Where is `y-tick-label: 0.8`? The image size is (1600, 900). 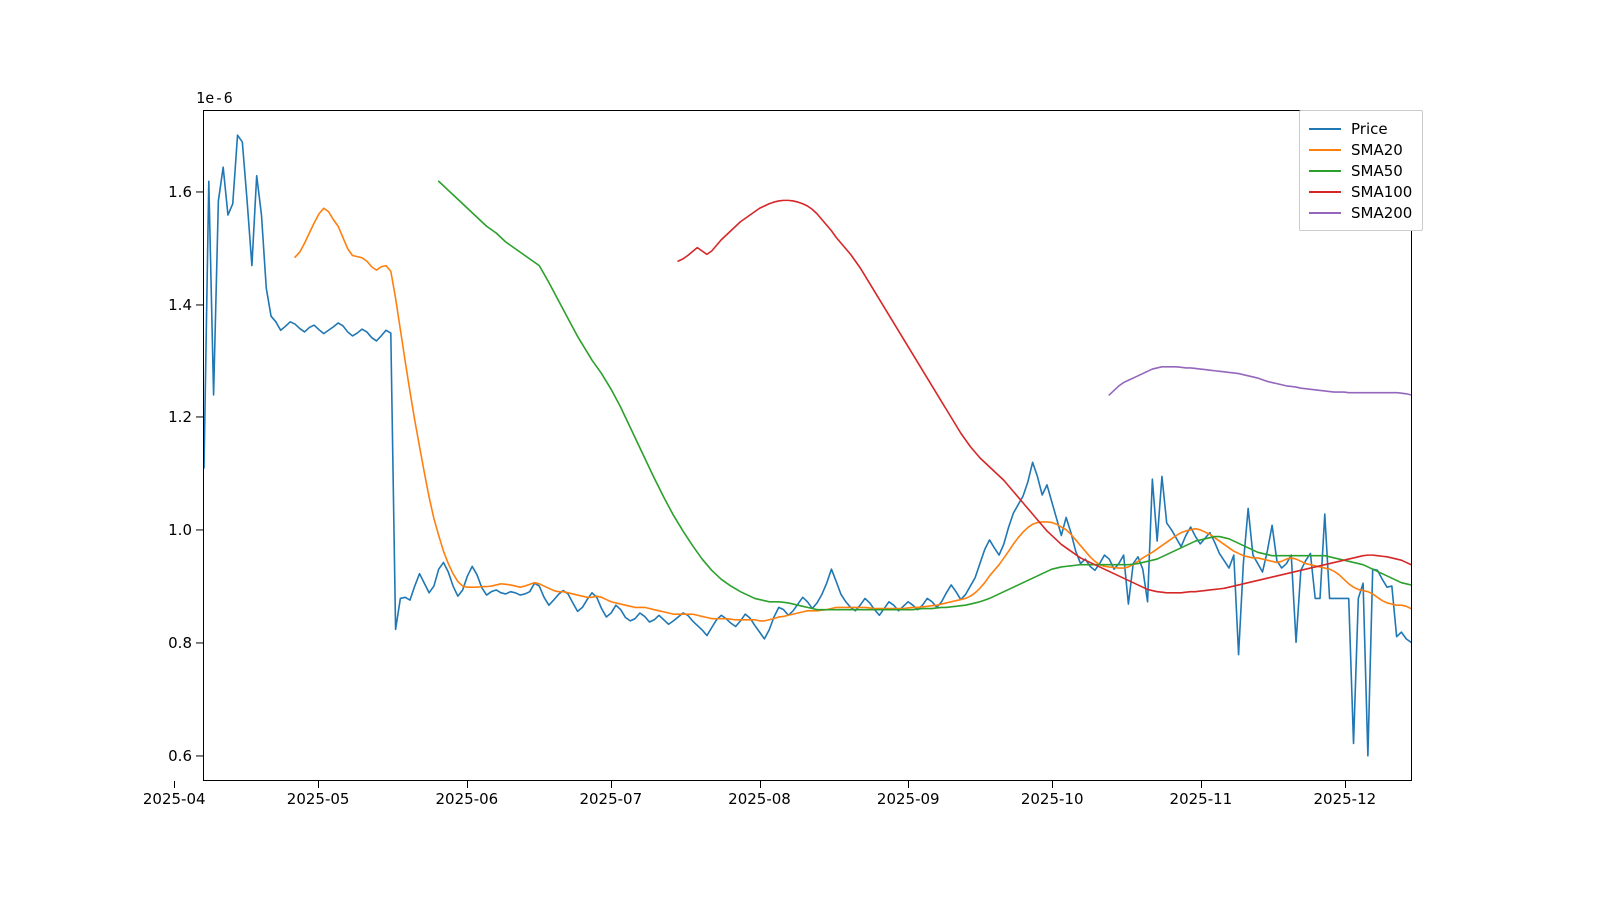 y-tick-label: 0.8 is located at coordinates (180, 642).